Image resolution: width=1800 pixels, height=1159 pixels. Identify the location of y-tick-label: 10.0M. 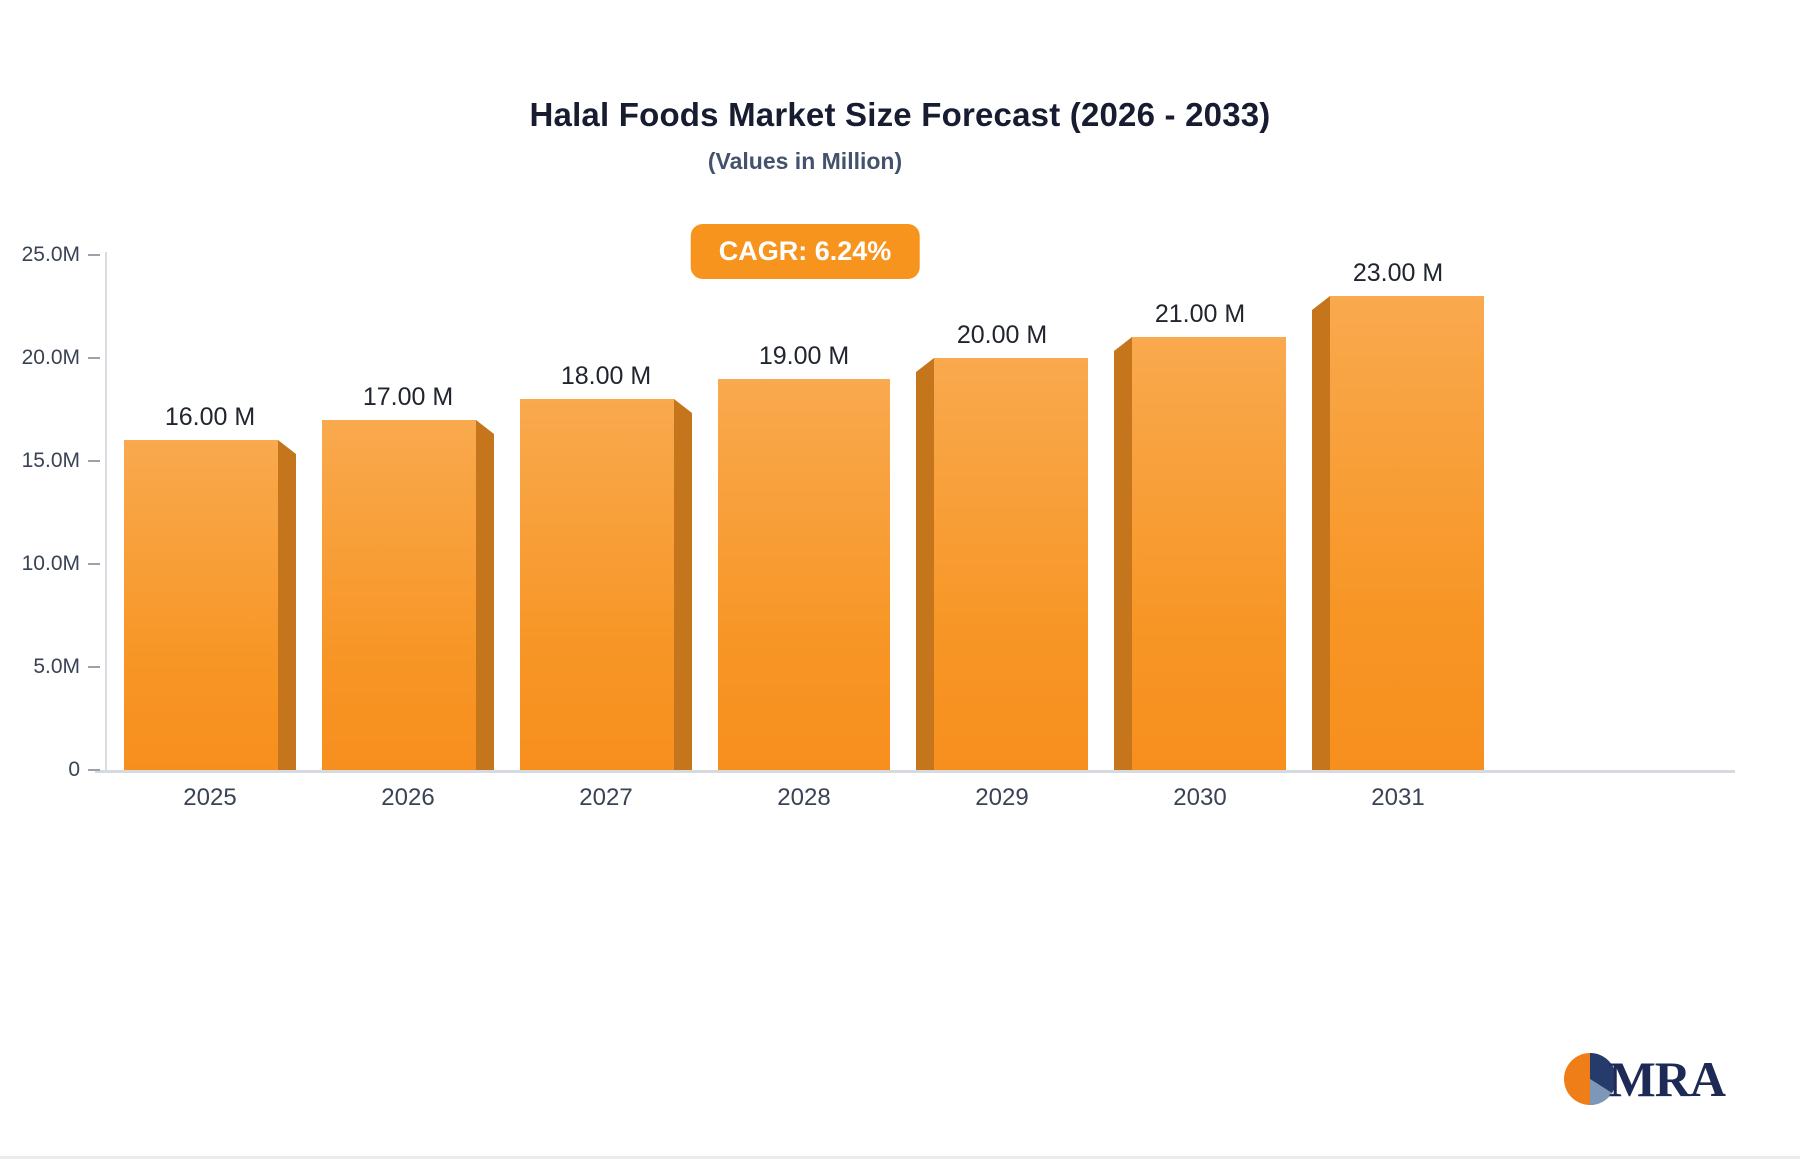
(50, 563).